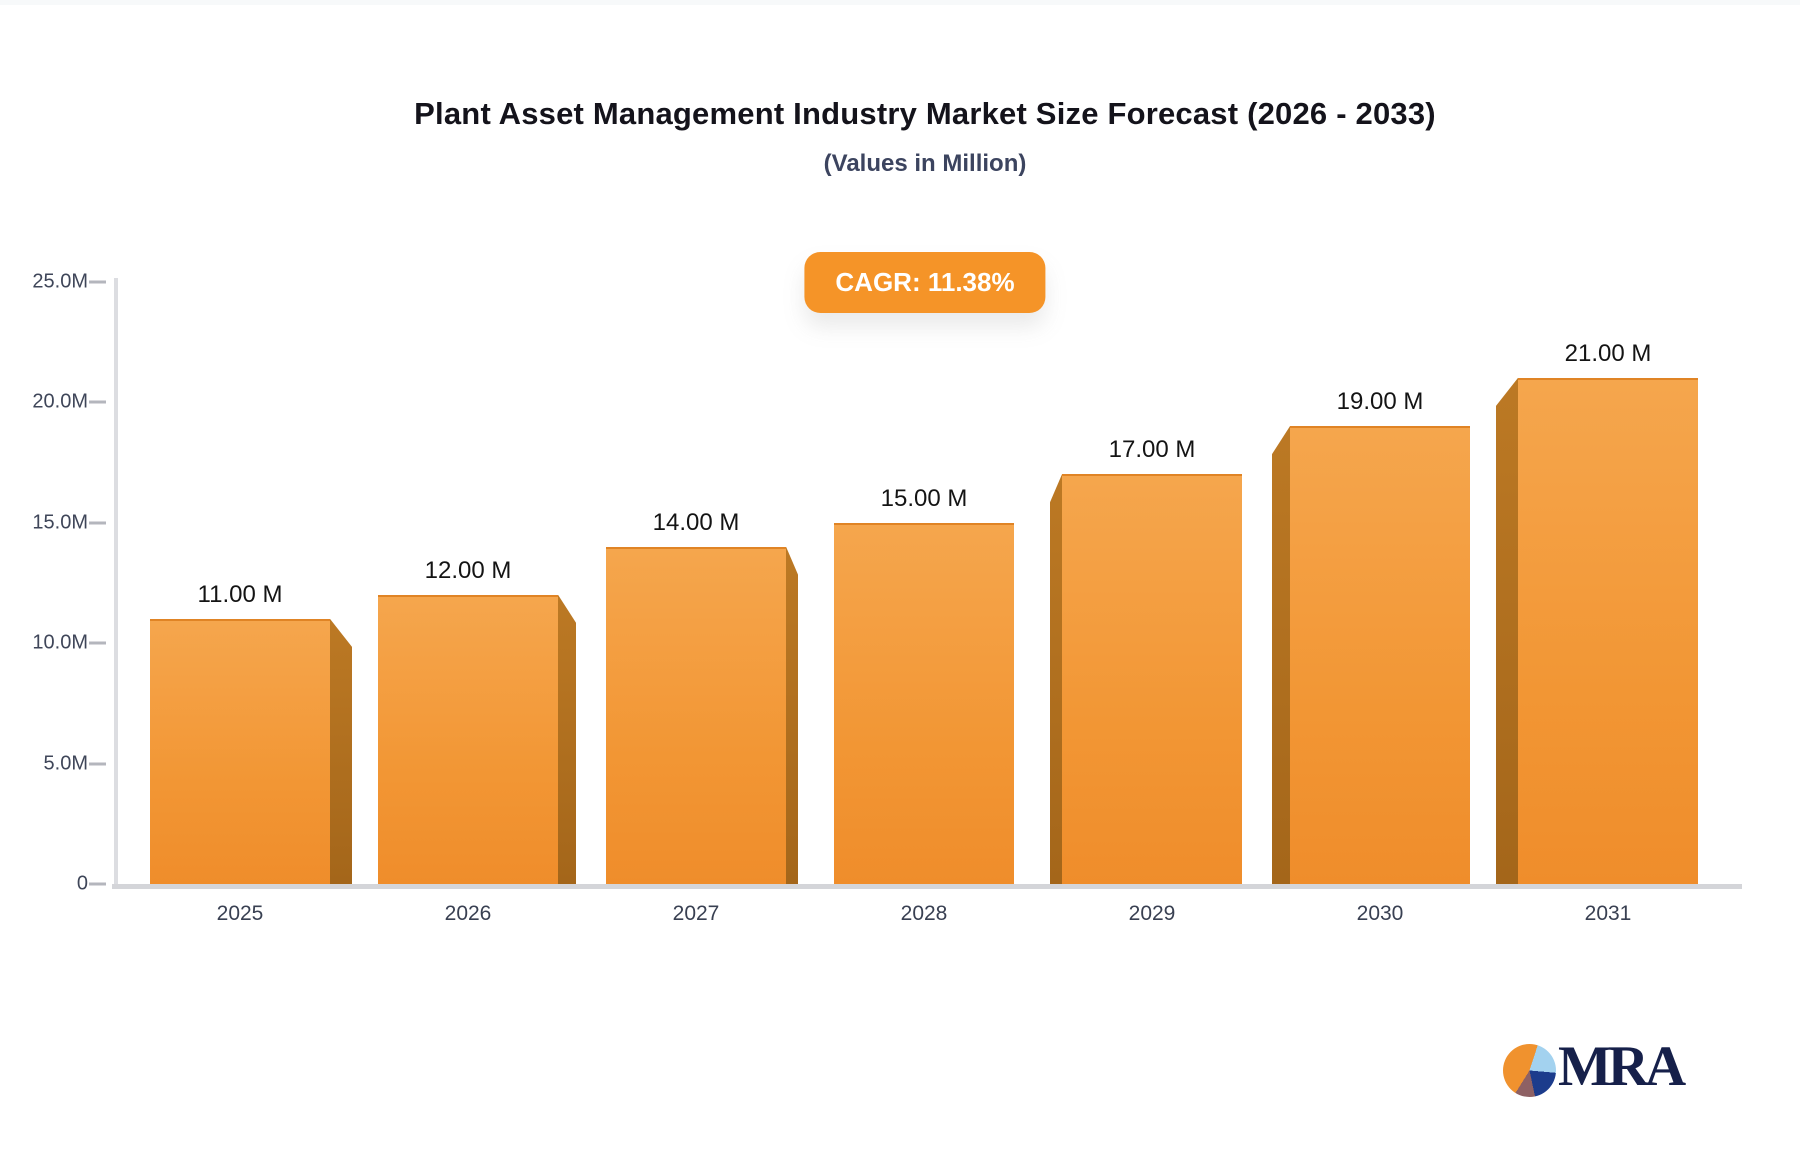 The height and width of the screenshot is (1156, 1800). I want to click on mra-pie-icon, so click(1529, 1070).